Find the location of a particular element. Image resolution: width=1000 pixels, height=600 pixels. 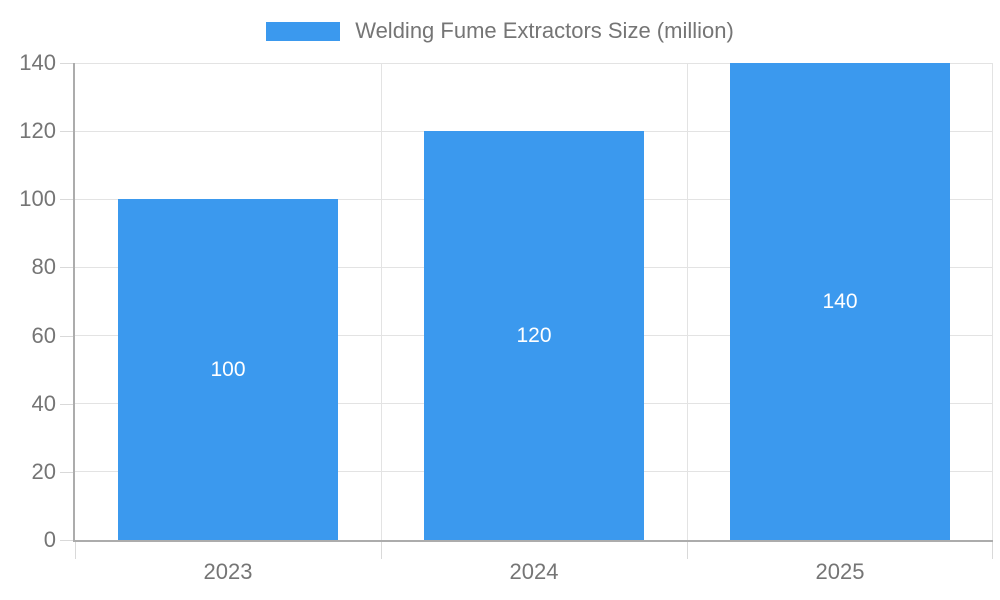

y-axis-tick-label: 120 is located at coordinates (37, 131).